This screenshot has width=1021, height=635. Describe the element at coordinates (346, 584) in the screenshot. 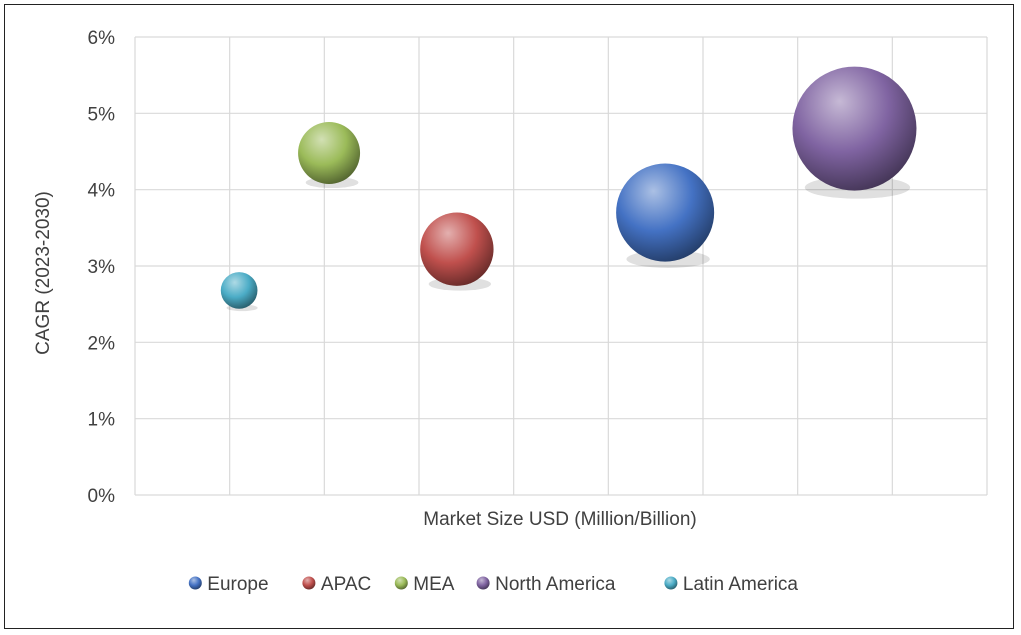

I see `legend-label: APAC` at that location.